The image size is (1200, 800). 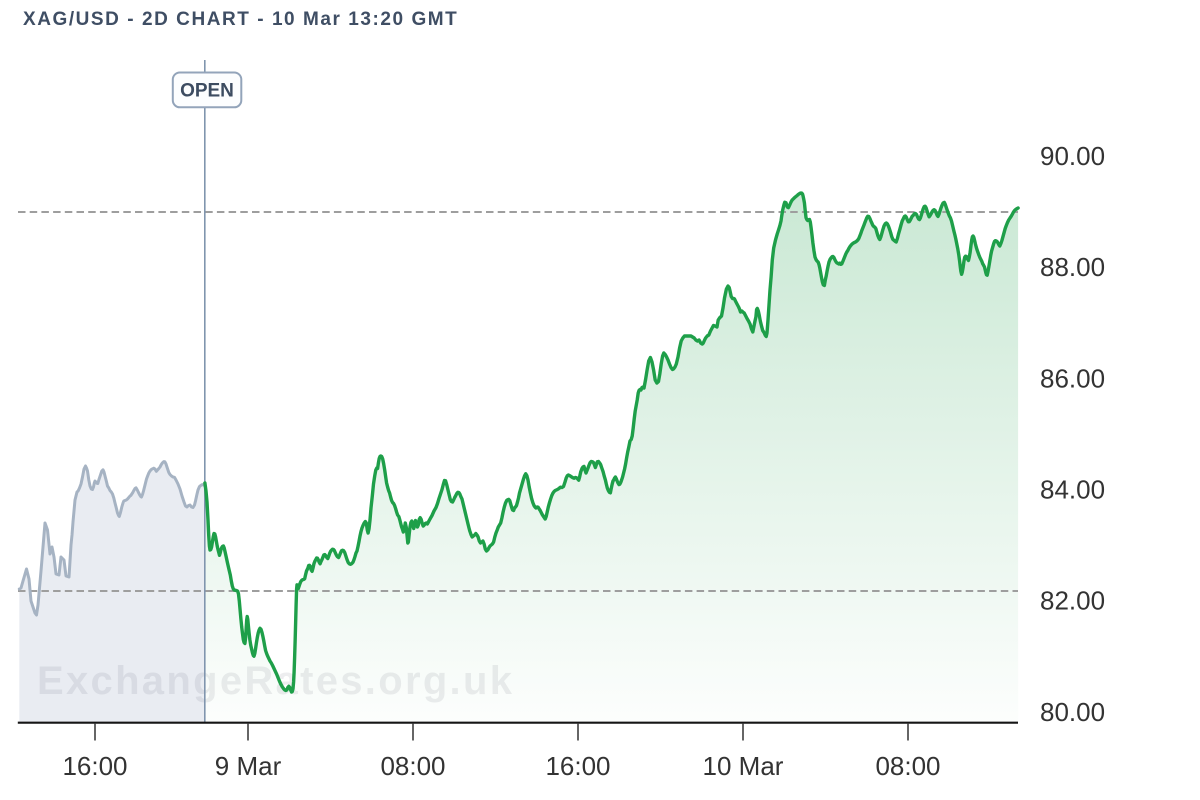 What do you see at coordinates (240, 19) in the screenshot?
I see `svg-text:XAG/USD - 2D CHART - 10 Mar 13: XAG/USD - 2D CHART - 10 Mar 13:20 GMT` at bounding box center [240, 19].